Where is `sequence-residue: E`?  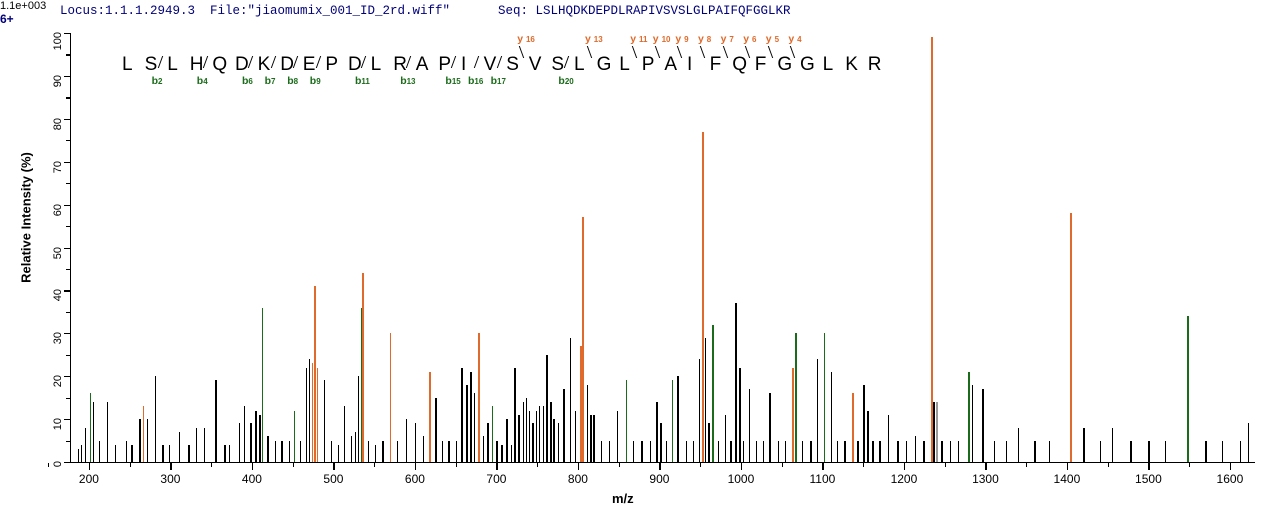 sequence-residue: E is located at coordinates (309, 64).